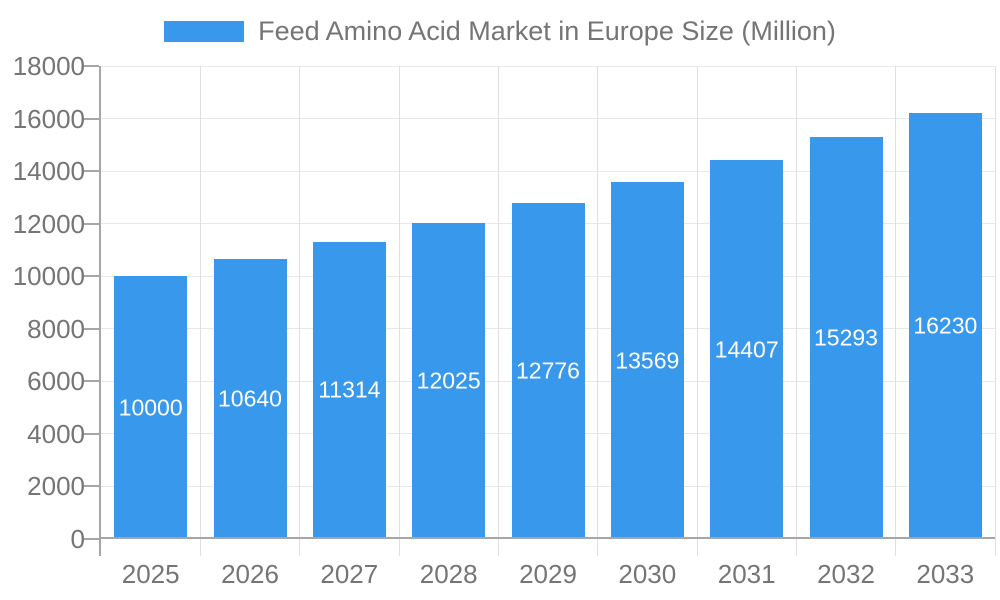  What do you see at coordinates (48, 118) in the screenshot?
I see `y-axis-label: 16000` at bounding box center [48, 118].